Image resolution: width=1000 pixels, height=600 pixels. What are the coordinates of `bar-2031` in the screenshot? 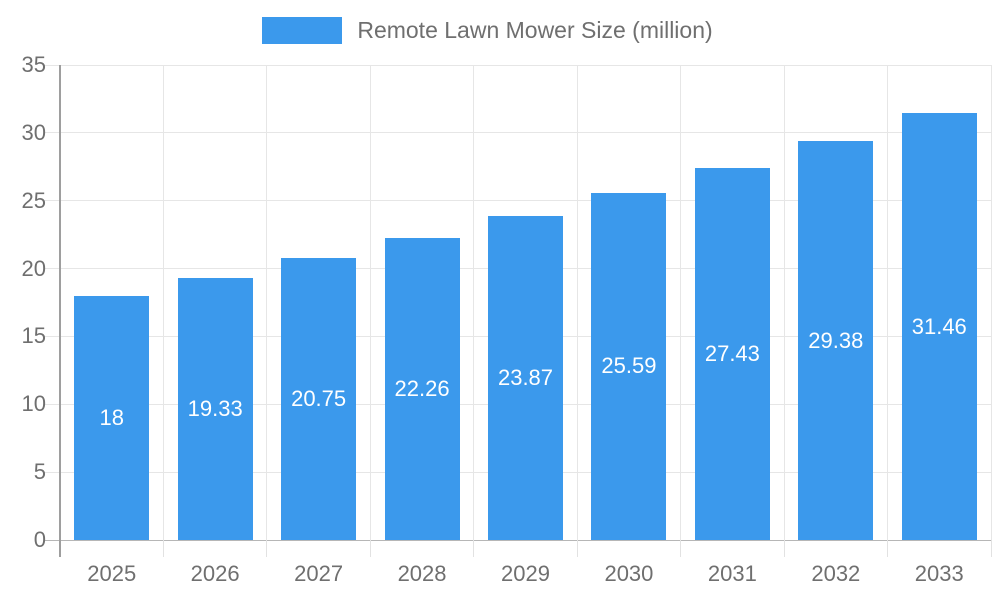 It's located at (732, 353).